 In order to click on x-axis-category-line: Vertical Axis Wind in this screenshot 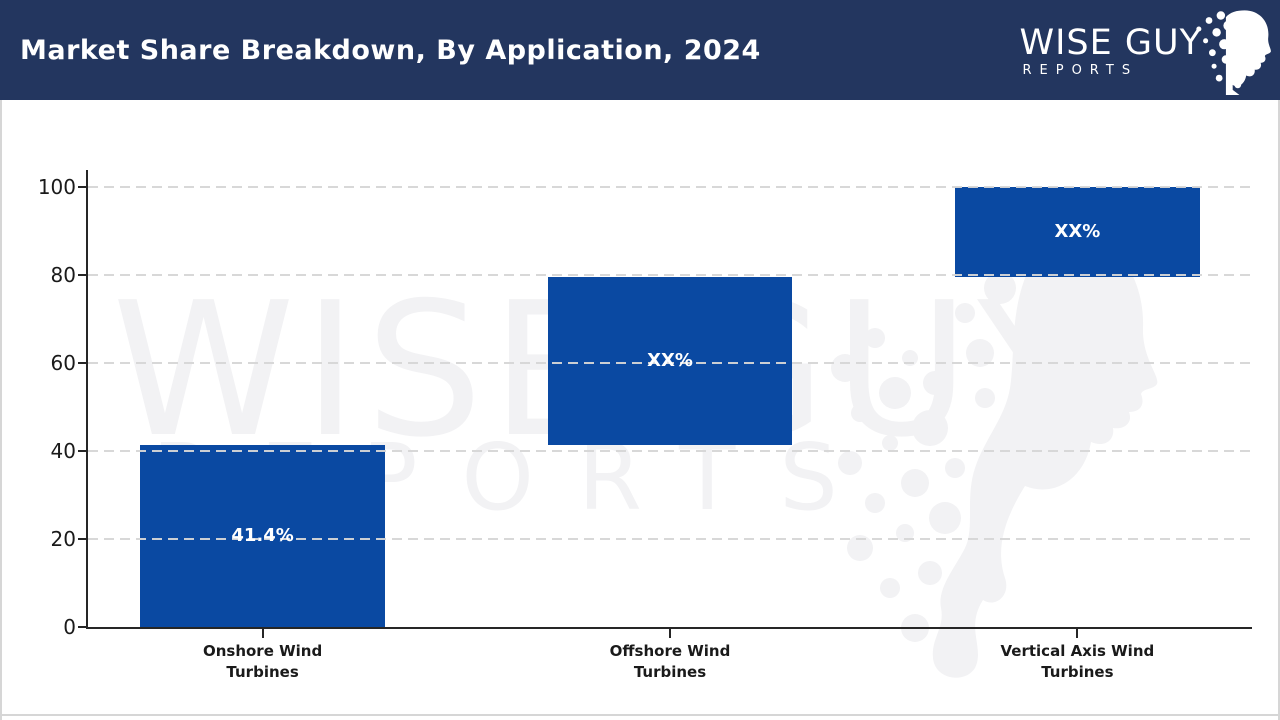, I will do `click(1077, 651)`.